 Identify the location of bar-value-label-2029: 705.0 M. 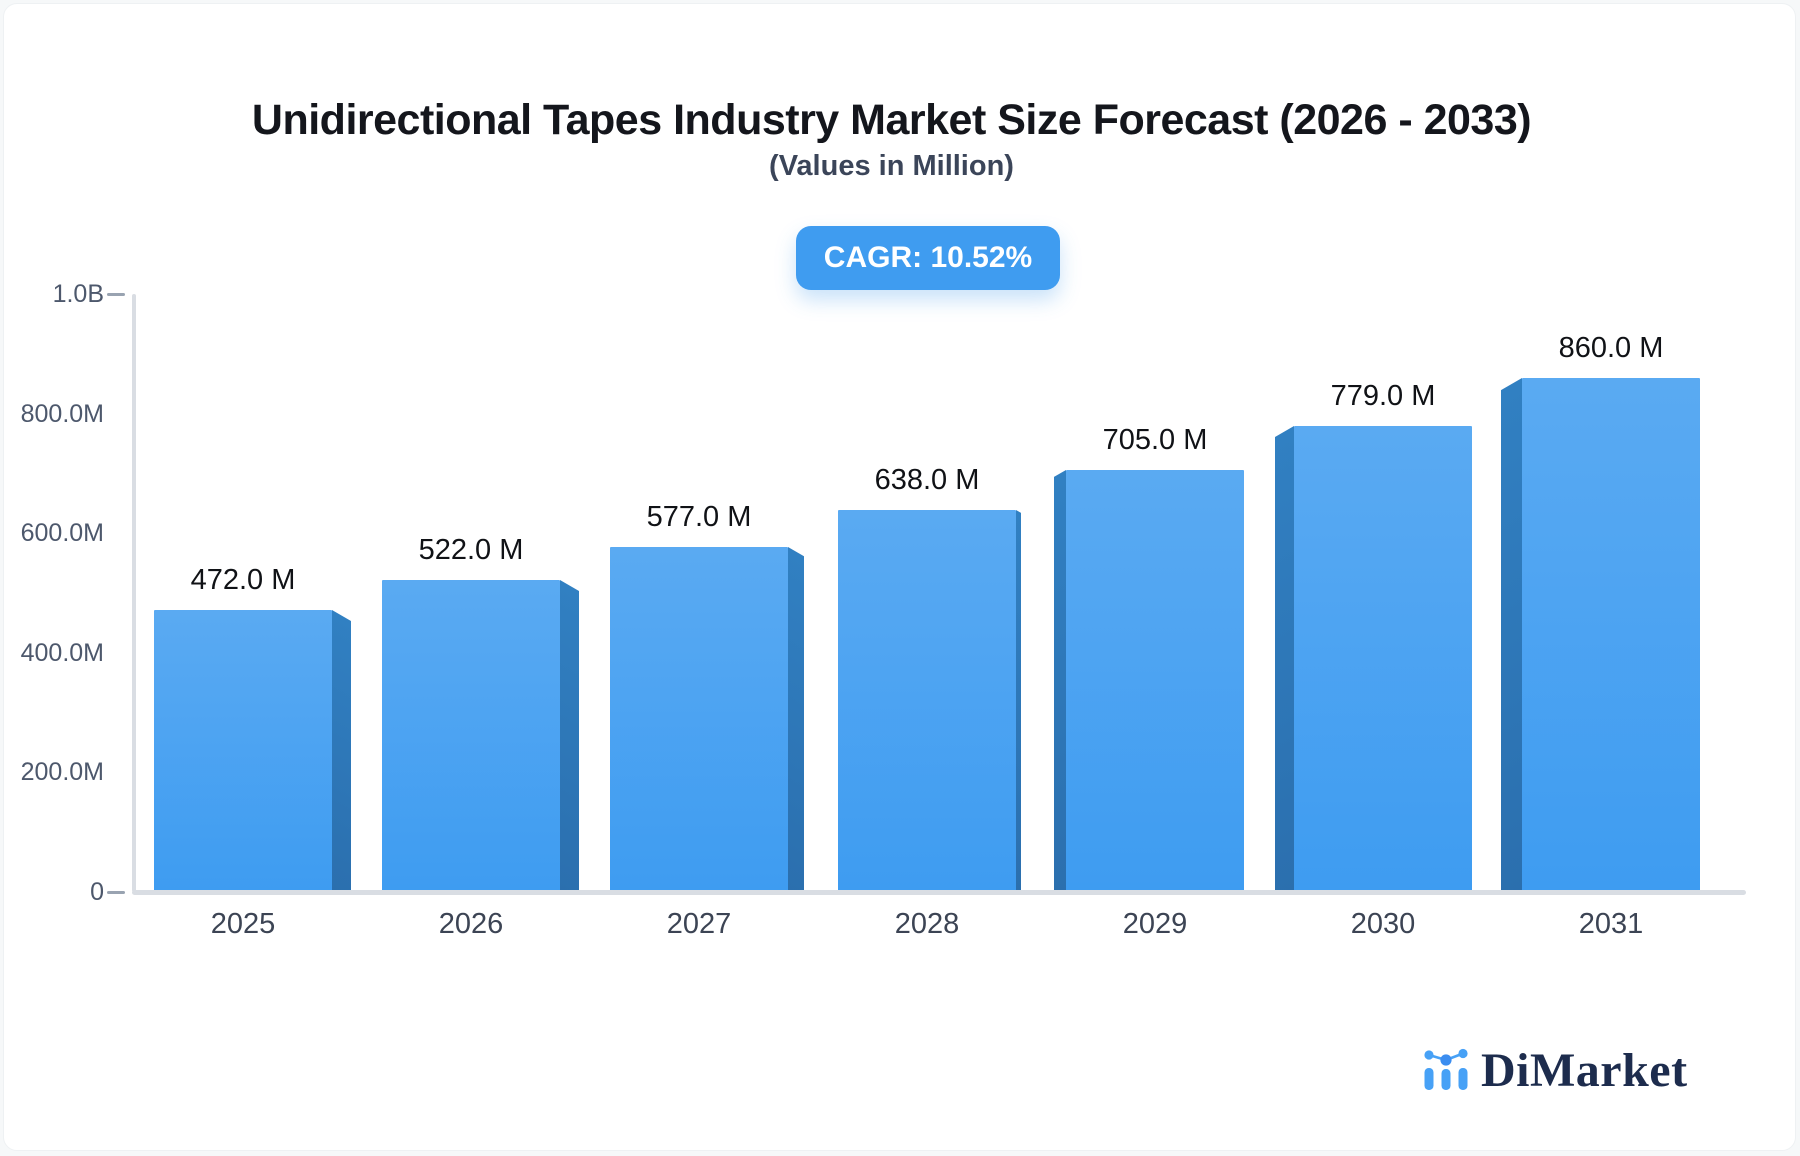
(1155, 440).